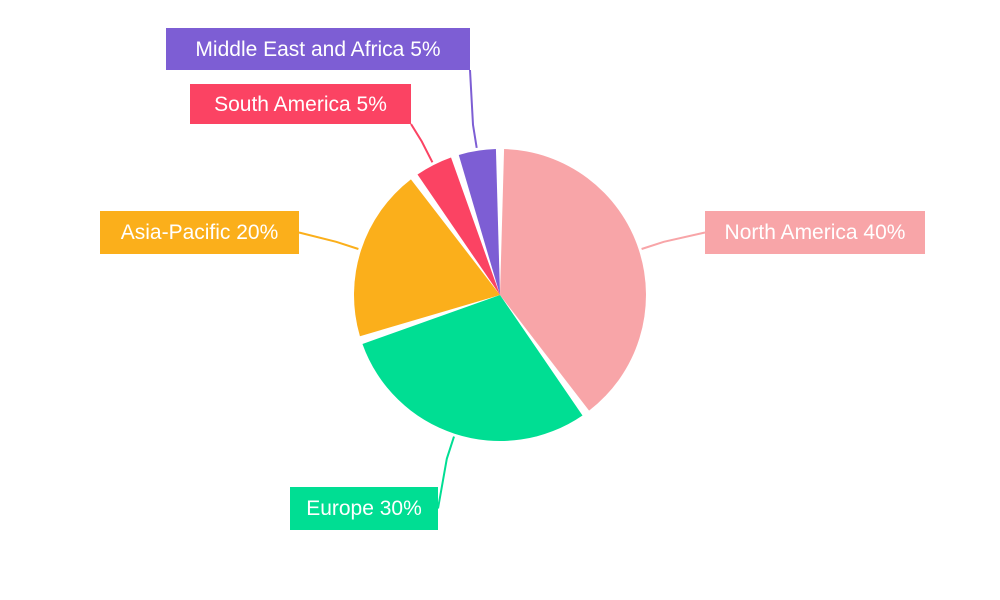 This screenshot has height=600, width=1000. Describe the element at coordinates (573, 280) in the screenshot. I see `pie-slice-north-america` at that location.